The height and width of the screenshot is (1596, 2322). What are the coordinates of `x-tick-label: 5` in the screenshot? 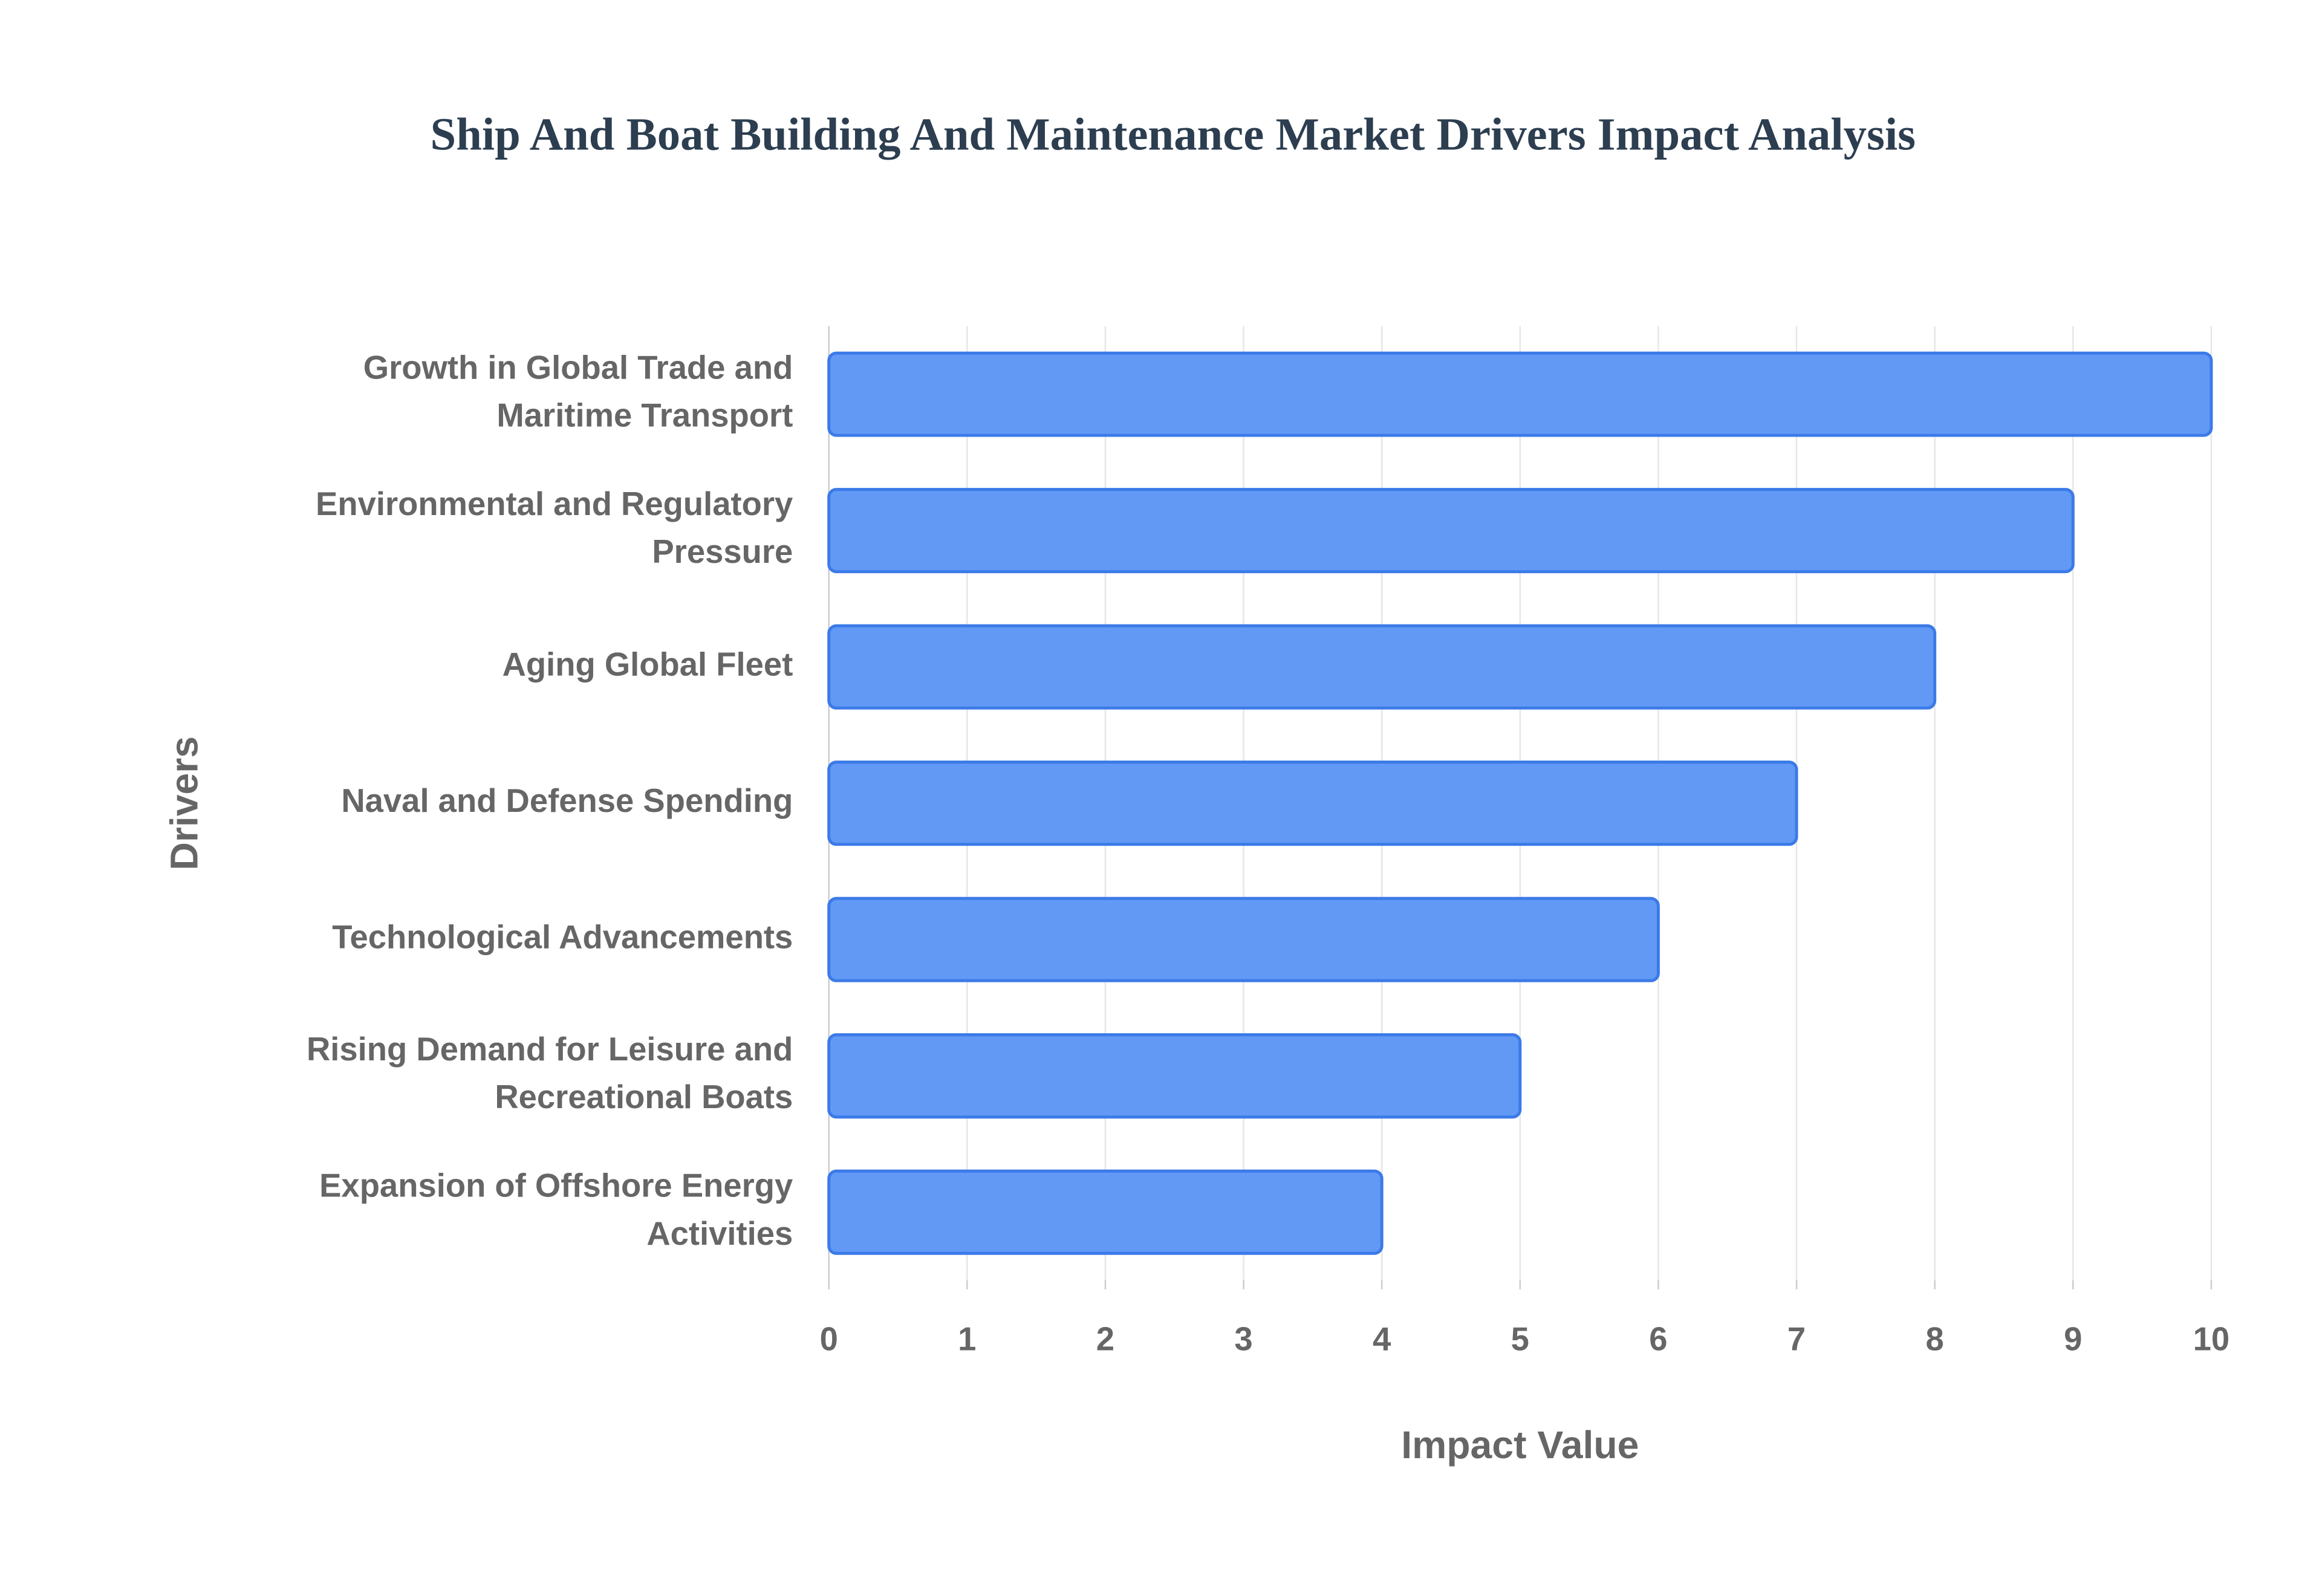 It's located at (1520, 1339).